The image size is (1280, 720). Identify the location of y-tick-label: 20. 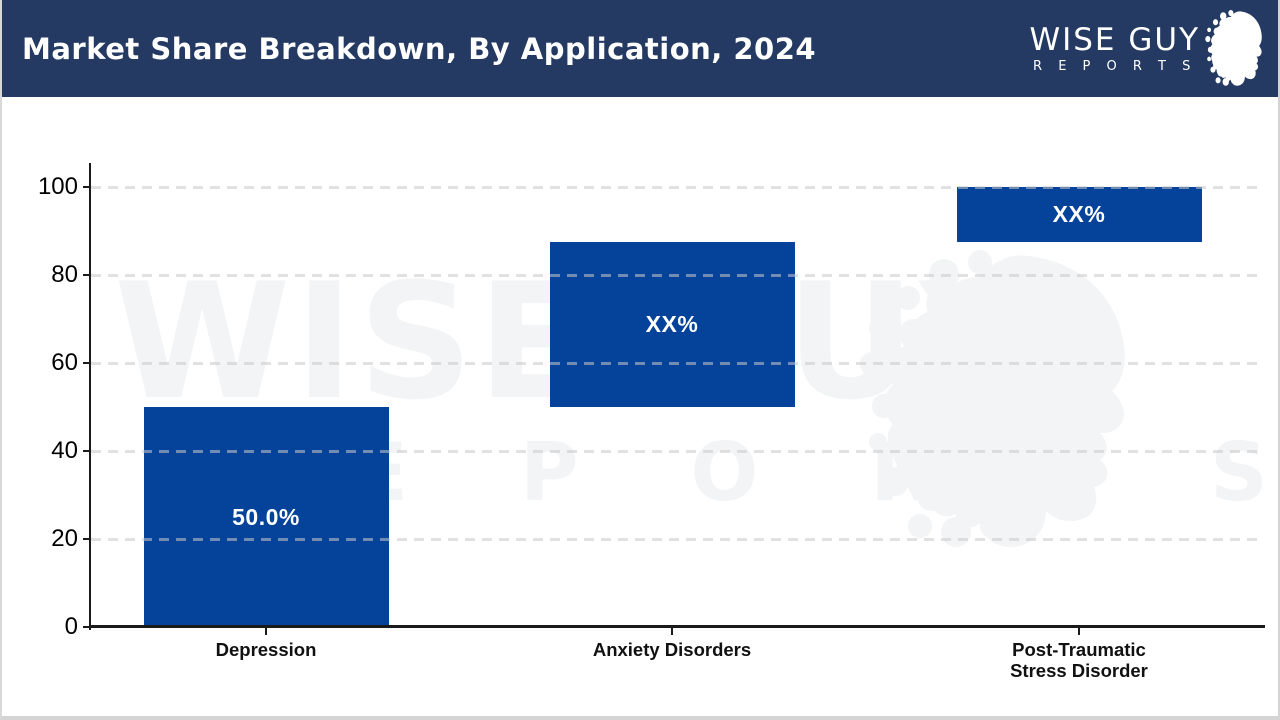
(64, 538).